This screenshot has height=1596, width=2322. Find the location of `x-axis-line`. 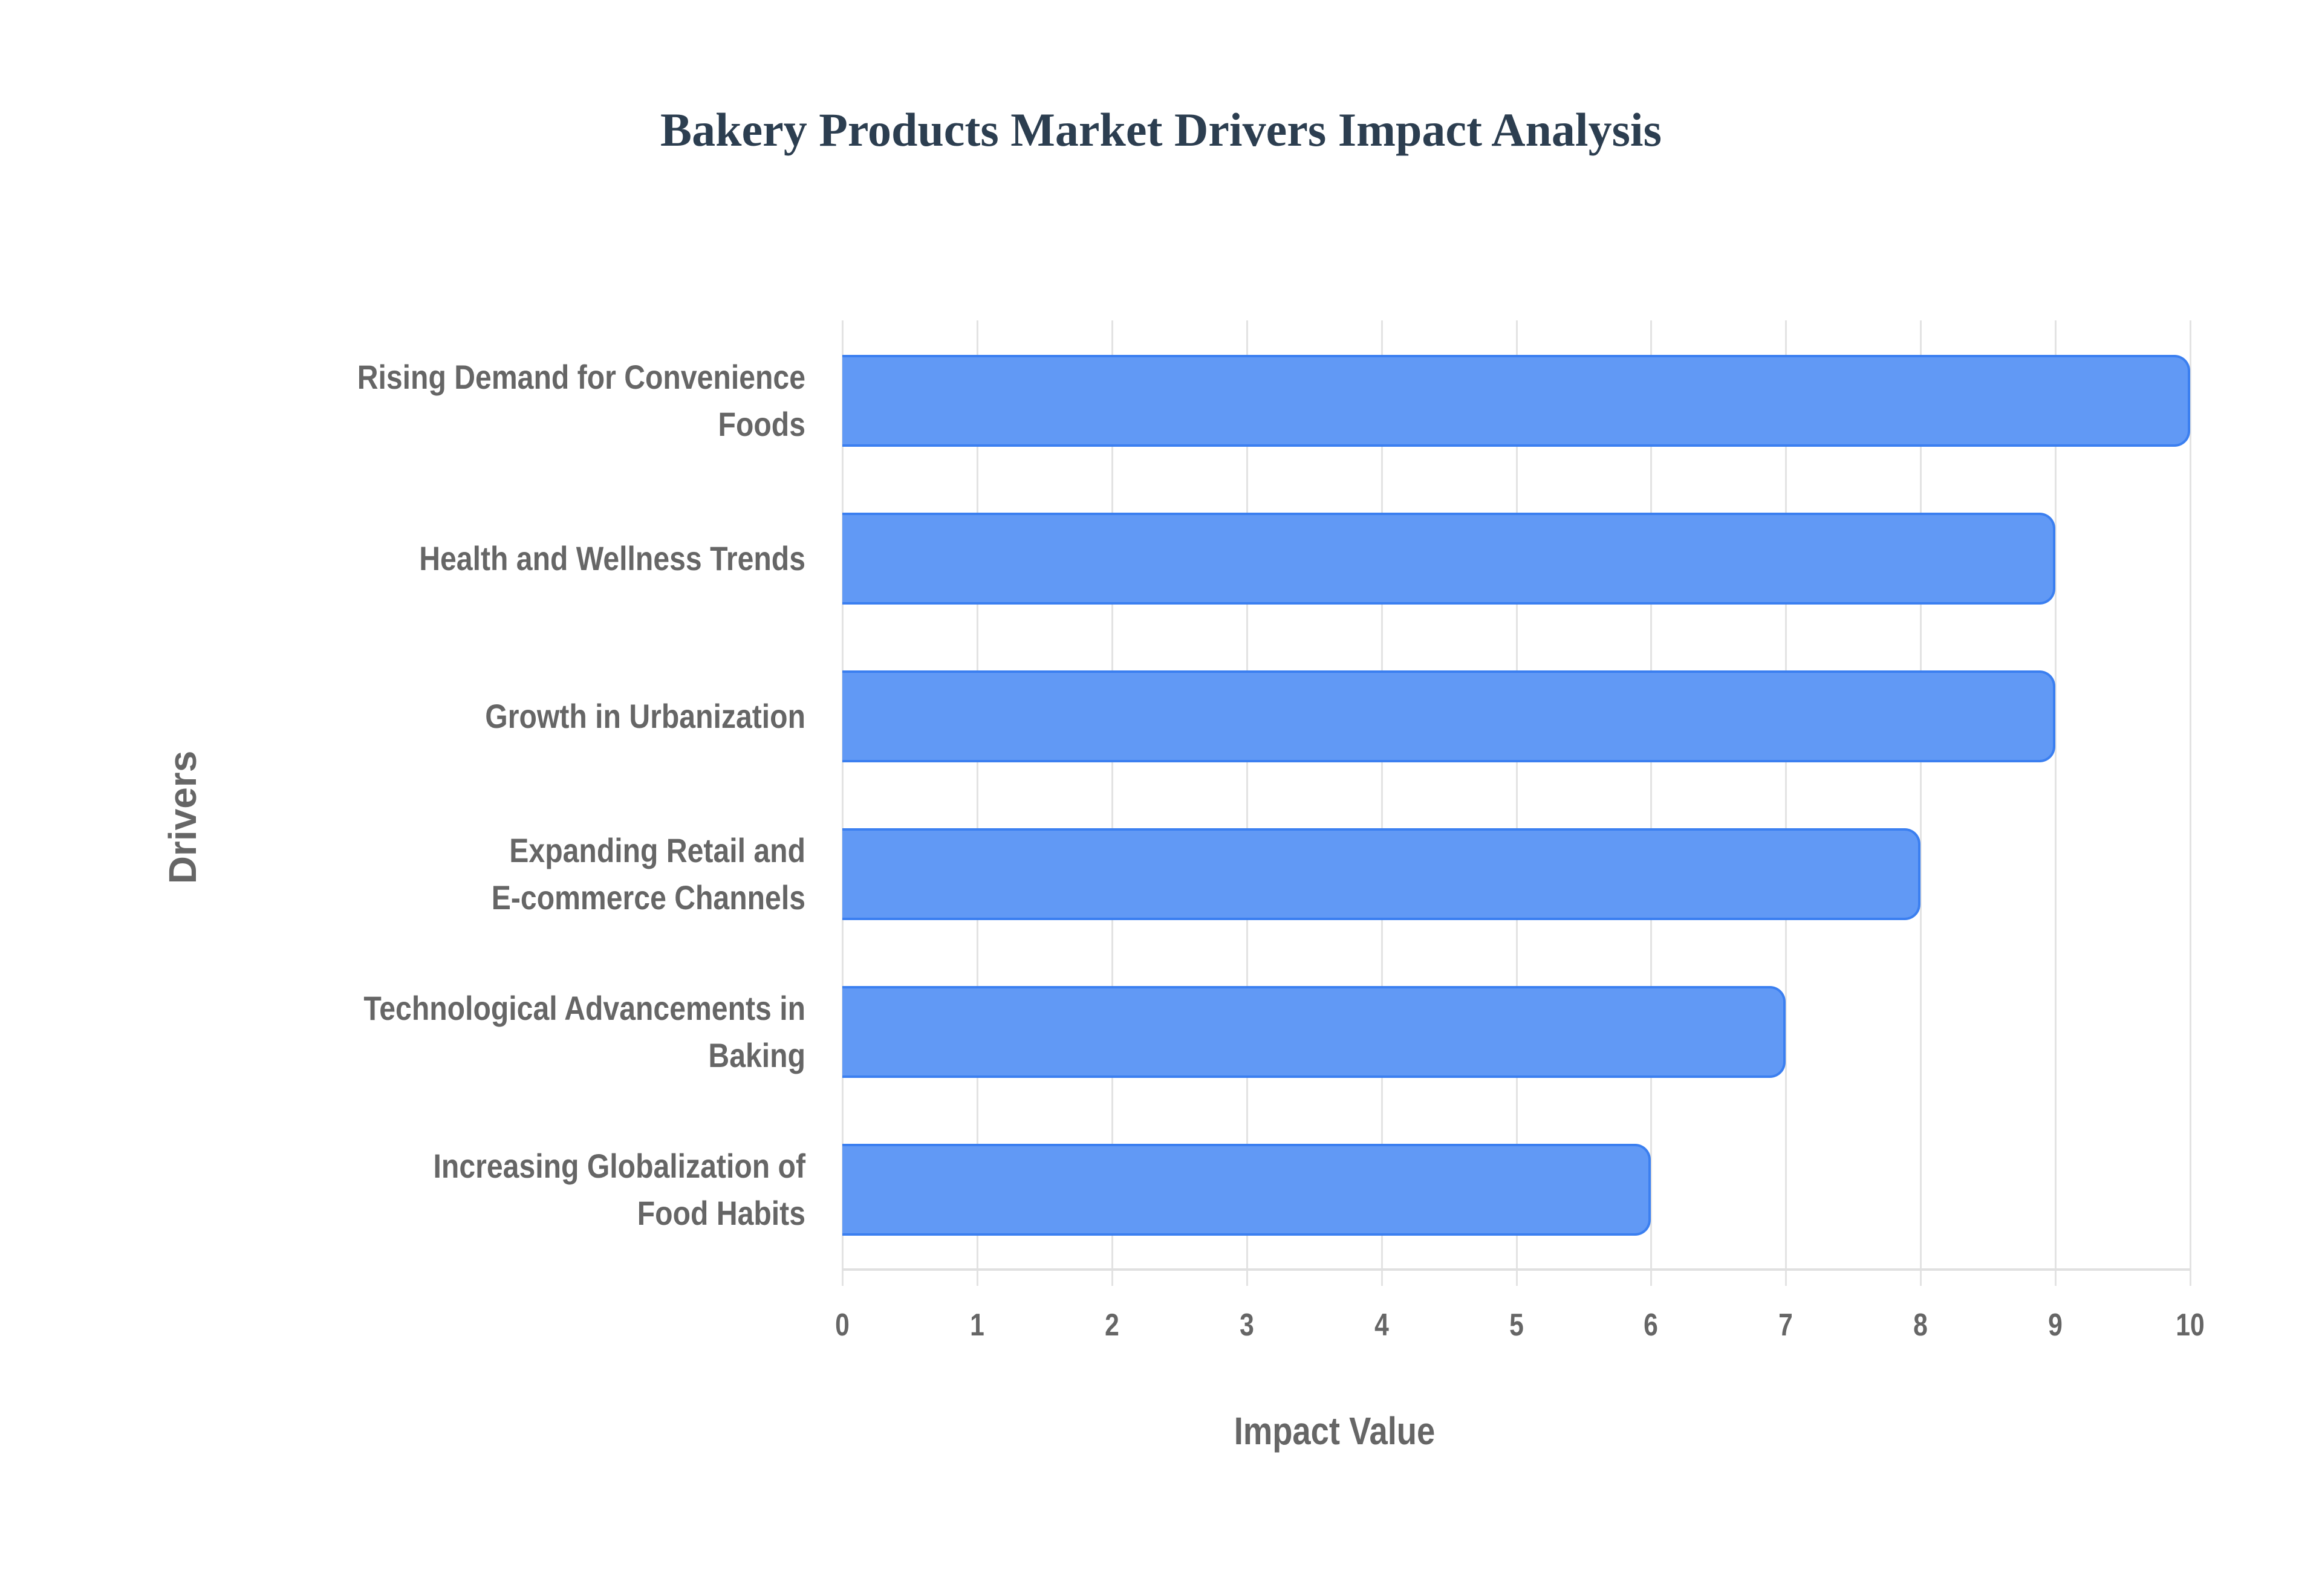

x-axis-line is located at coordinates (1516, 1269).